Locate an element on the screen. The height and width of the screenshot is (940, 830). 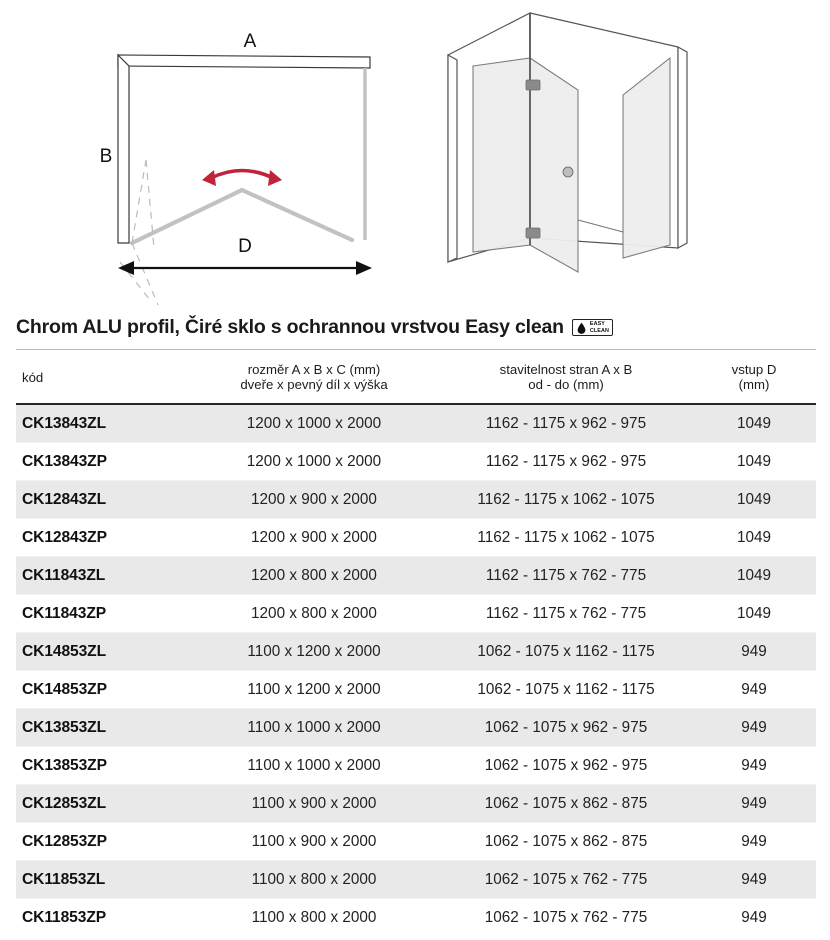
cell-size: 1100 x 1200 x 2000 is located at coordinates (314, 689).